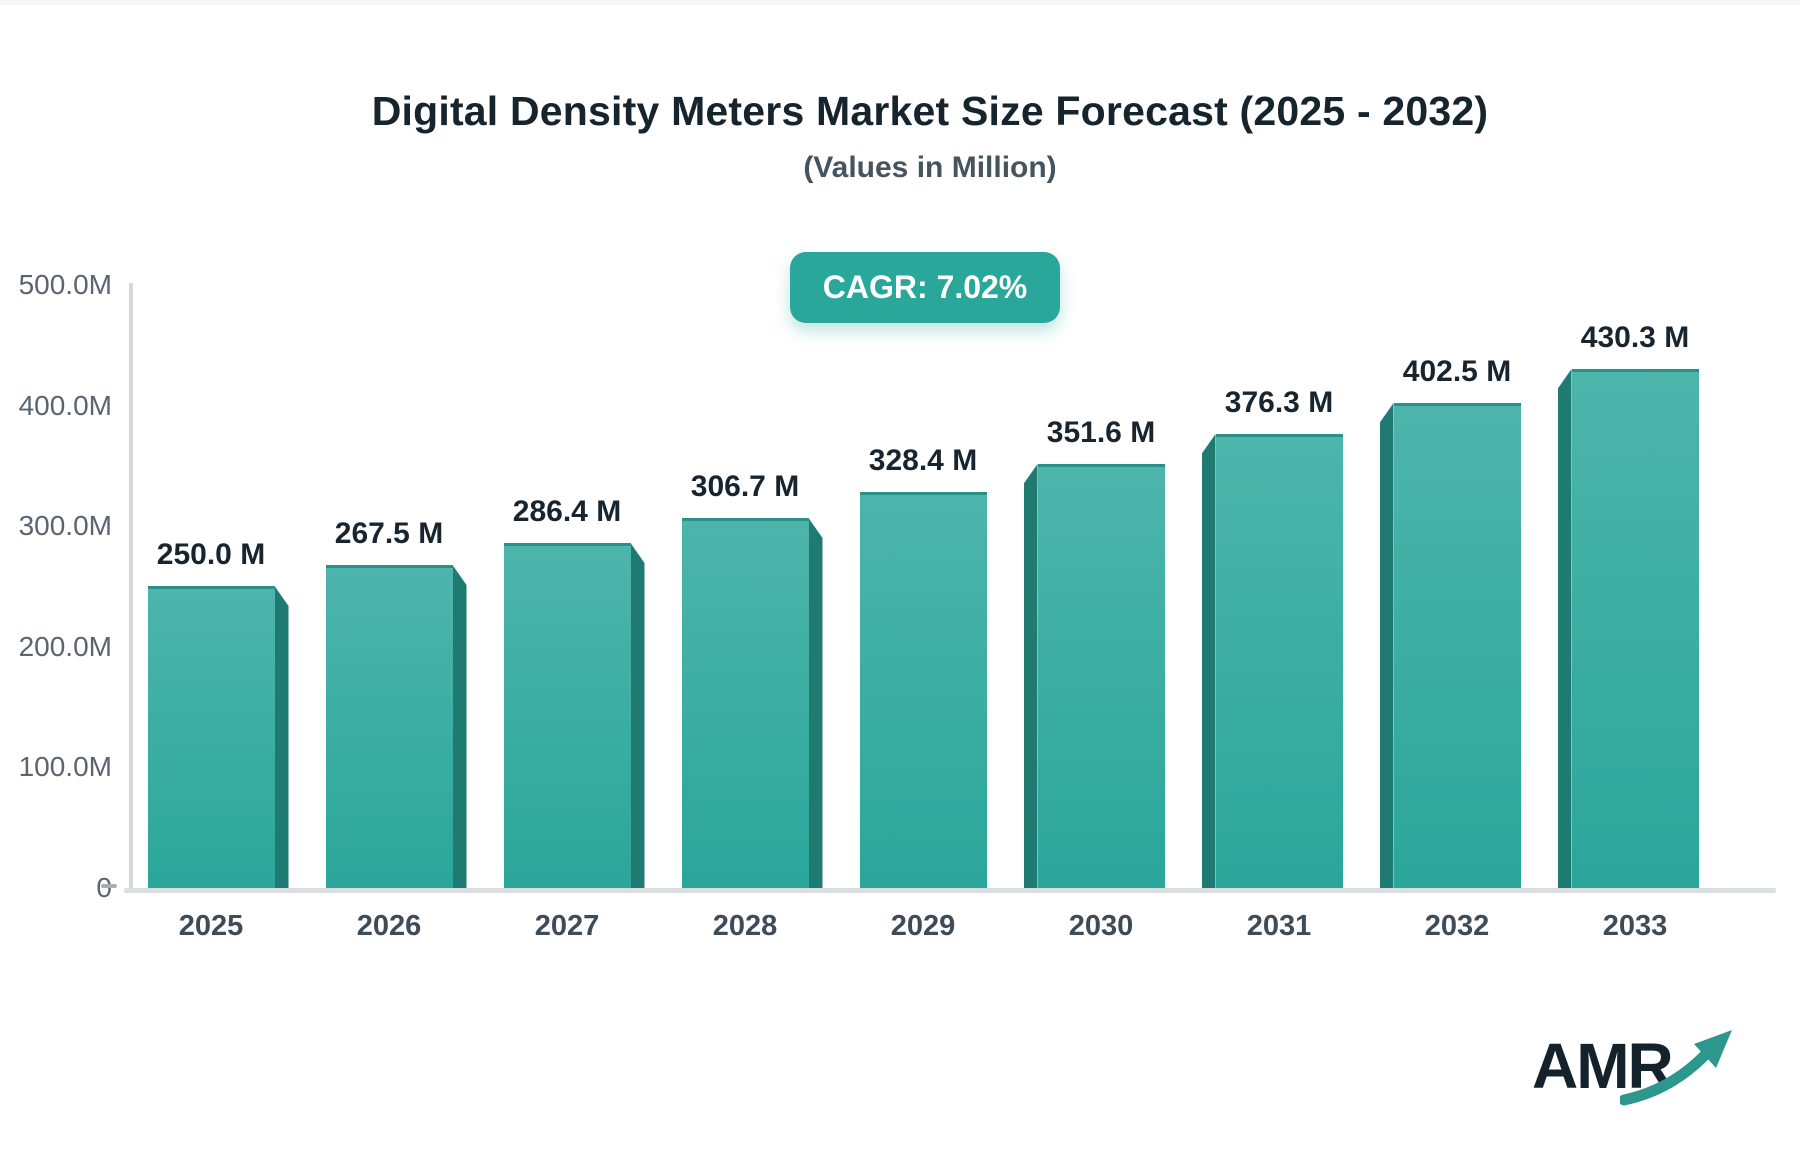  Describe the element at coordinates (1279, 402) in the screenshot. I see `bar-value-label: 376.3 M` at that location.